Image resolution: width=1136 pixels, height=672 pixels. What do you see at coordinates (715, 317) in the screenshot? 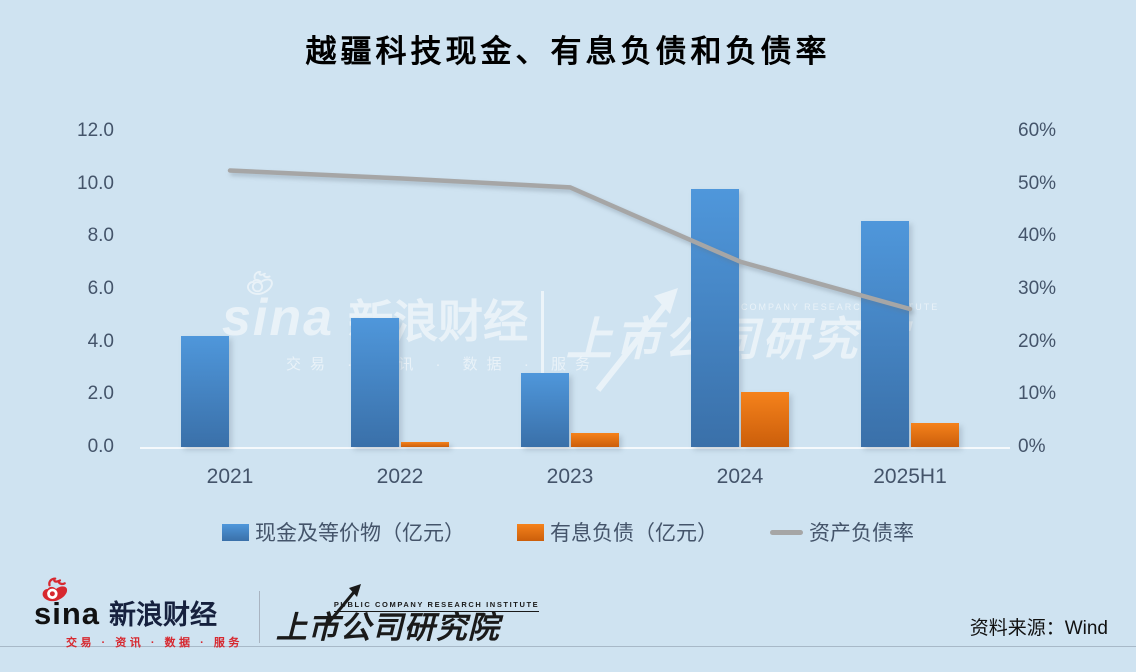
I see `bar-cash-2024` at bounding box center [715, 317].